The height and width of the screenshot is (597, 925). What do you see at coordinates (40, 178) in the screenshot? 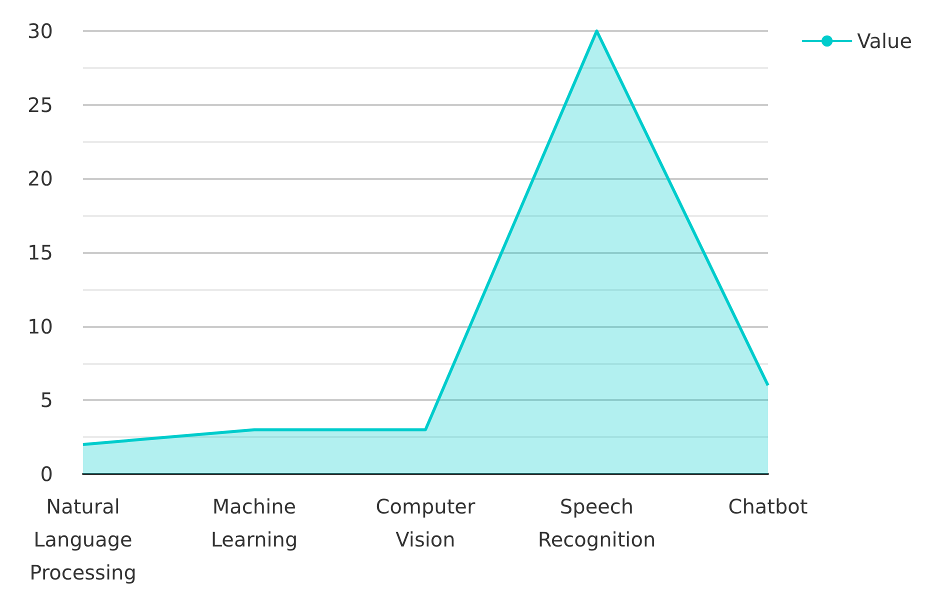
I see `y-tick-label: 20` at bounding box center [40, 178].